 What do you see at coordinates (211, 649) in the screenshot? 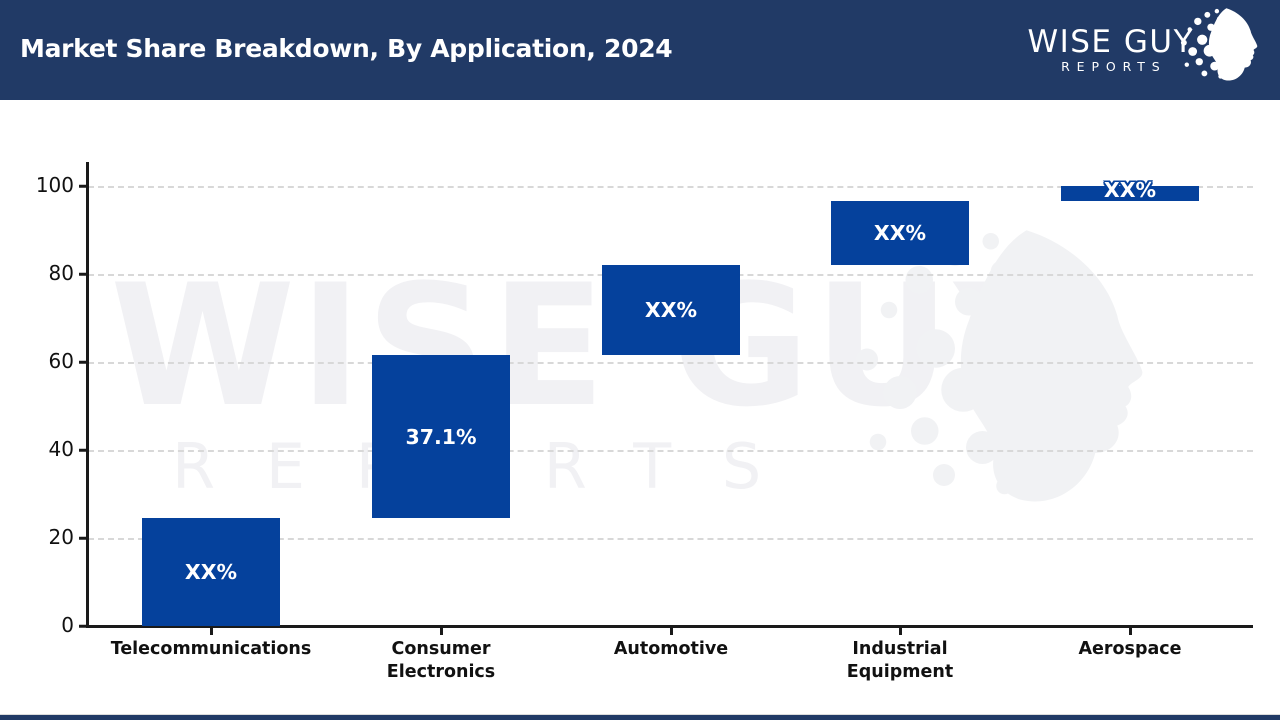
I see `x-category-label: Telecommunications` at bounding box center [211, 649].